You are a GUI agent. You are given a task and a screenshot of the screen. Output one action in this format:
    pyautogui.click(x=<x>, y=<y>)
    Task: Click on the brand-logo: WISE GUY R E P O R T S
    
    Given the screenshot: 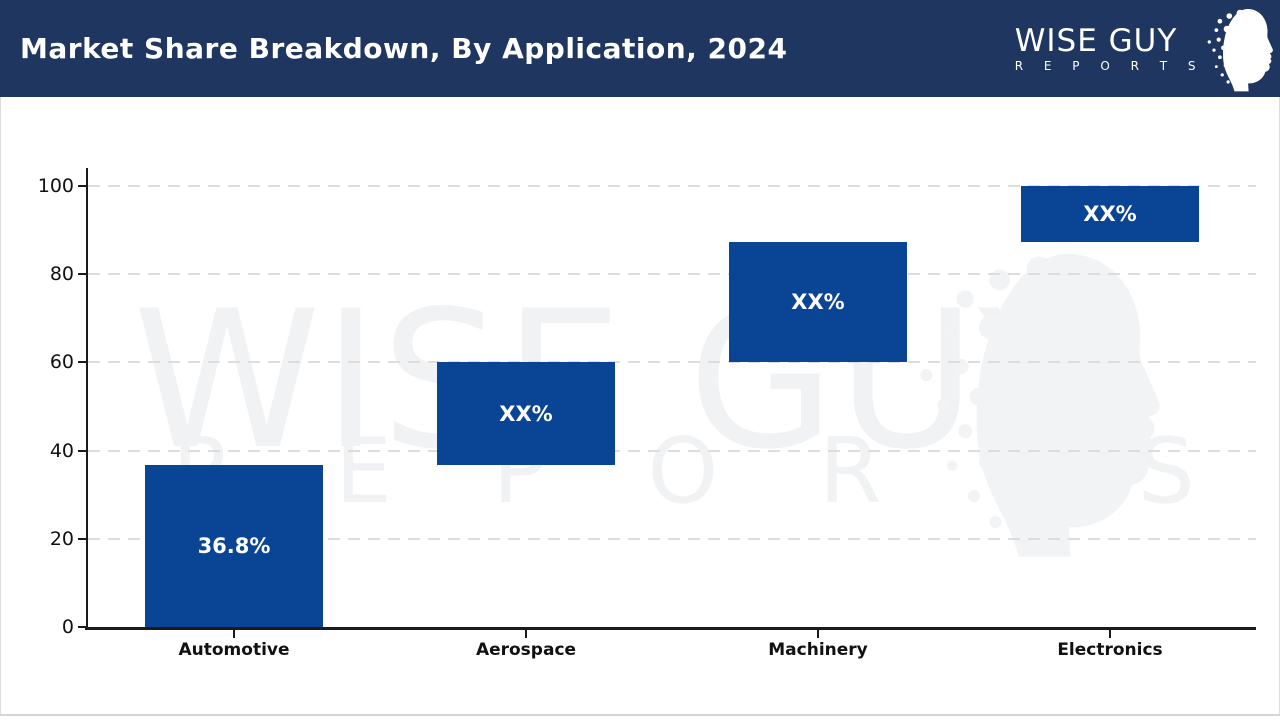 What is the action you would take?
    pyautogui.click(x=1144, y=48)
    